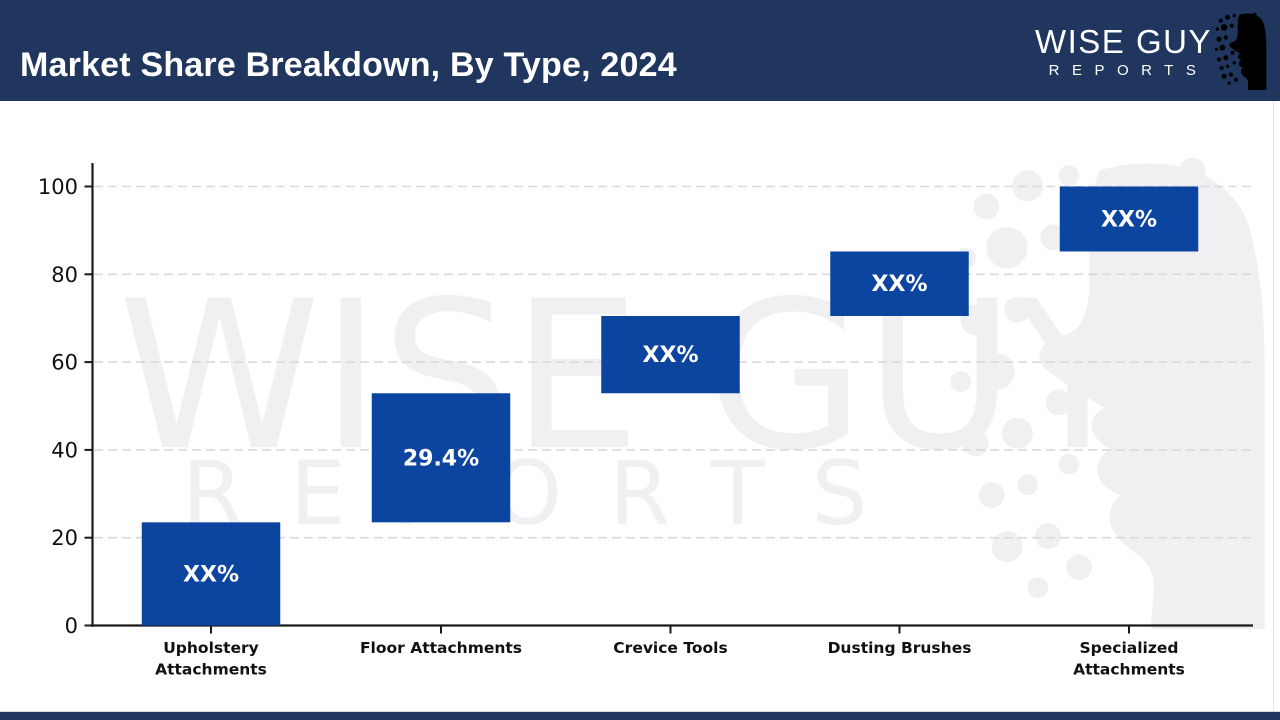 The width and height of the screenshot is (1280, 720). What do you see at coordinates (64, 450) in the screenshot?
I see `y-tick-label-40: 40` at bounding box center [64, 450].